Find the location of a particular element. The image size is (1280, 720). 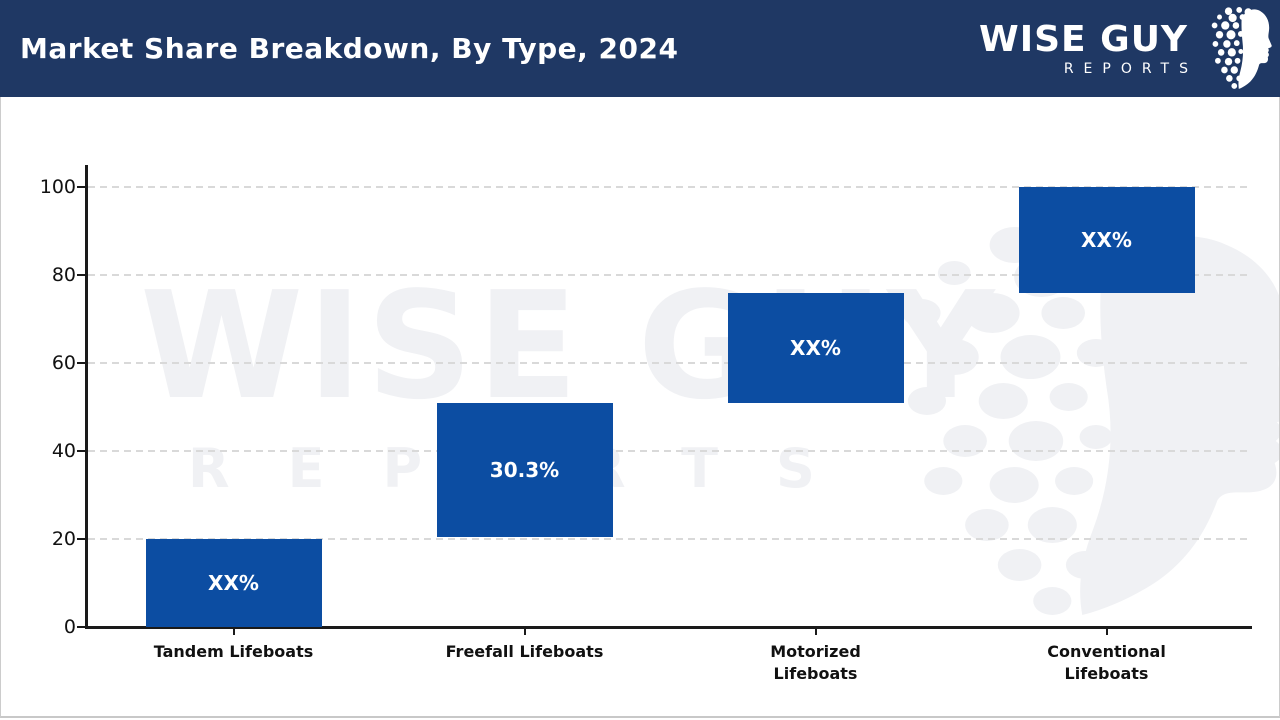

y-tick-label: 80 is located at coordinates (63, 275).